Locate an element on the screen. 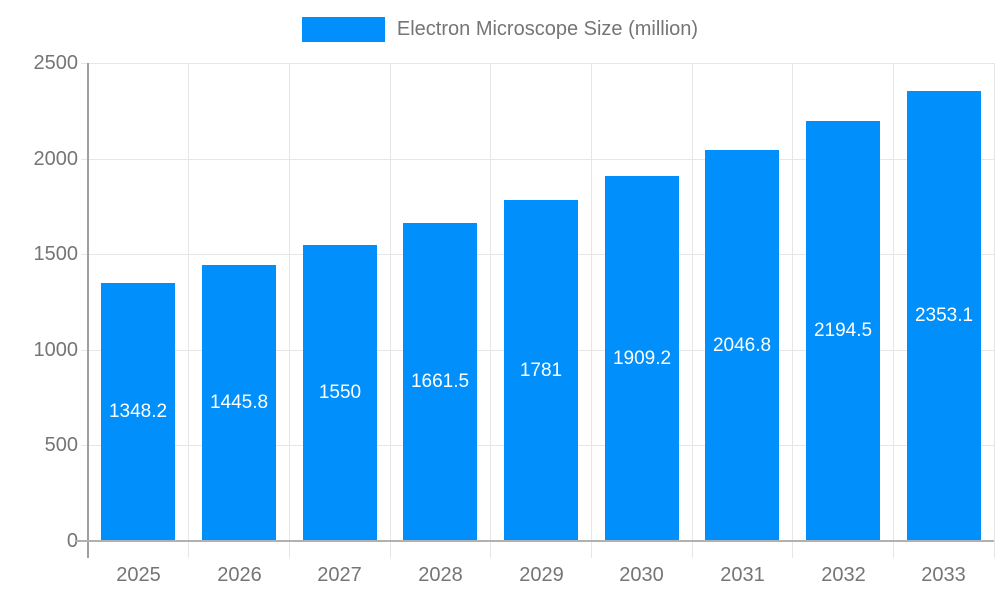  legend-item: Electron Microscope Size (million) is located at coordinates (500, 29).